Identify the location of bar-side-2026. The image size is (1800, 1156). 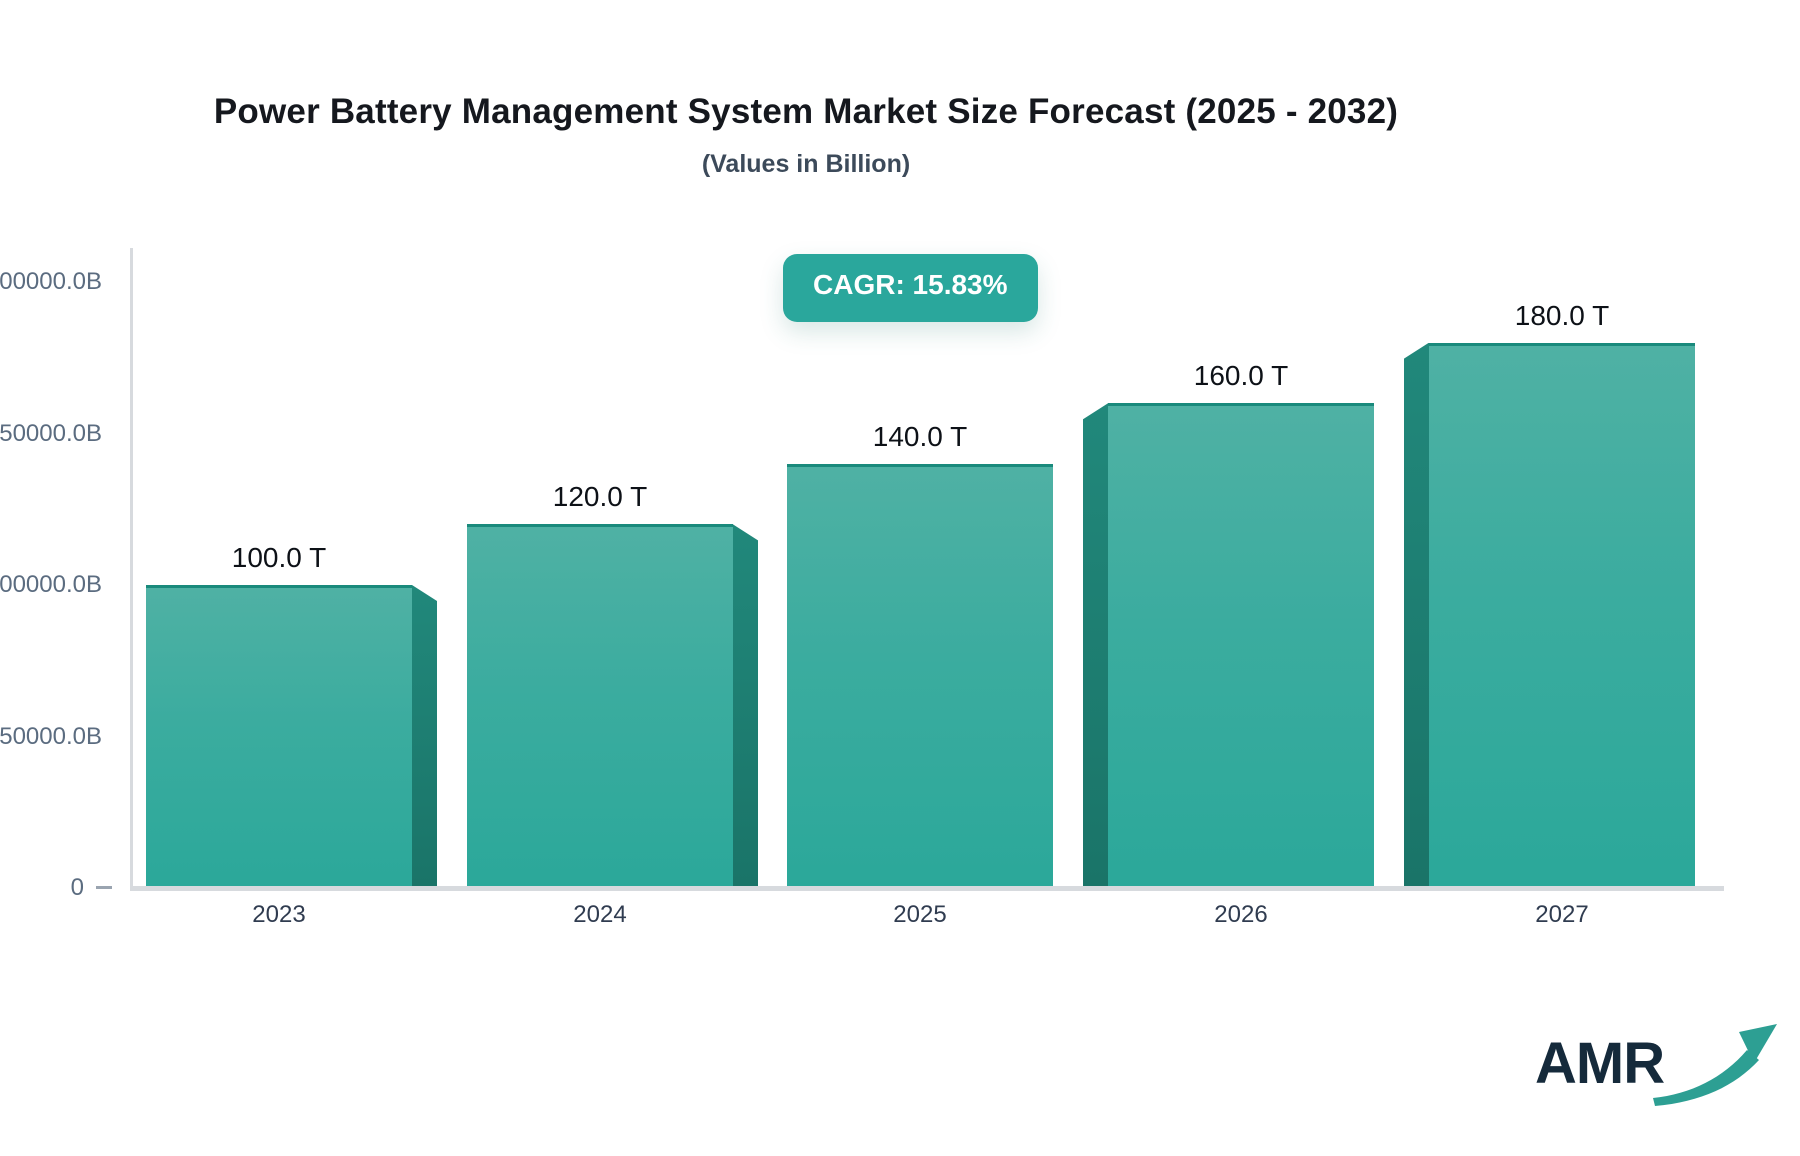
(1095, 645).